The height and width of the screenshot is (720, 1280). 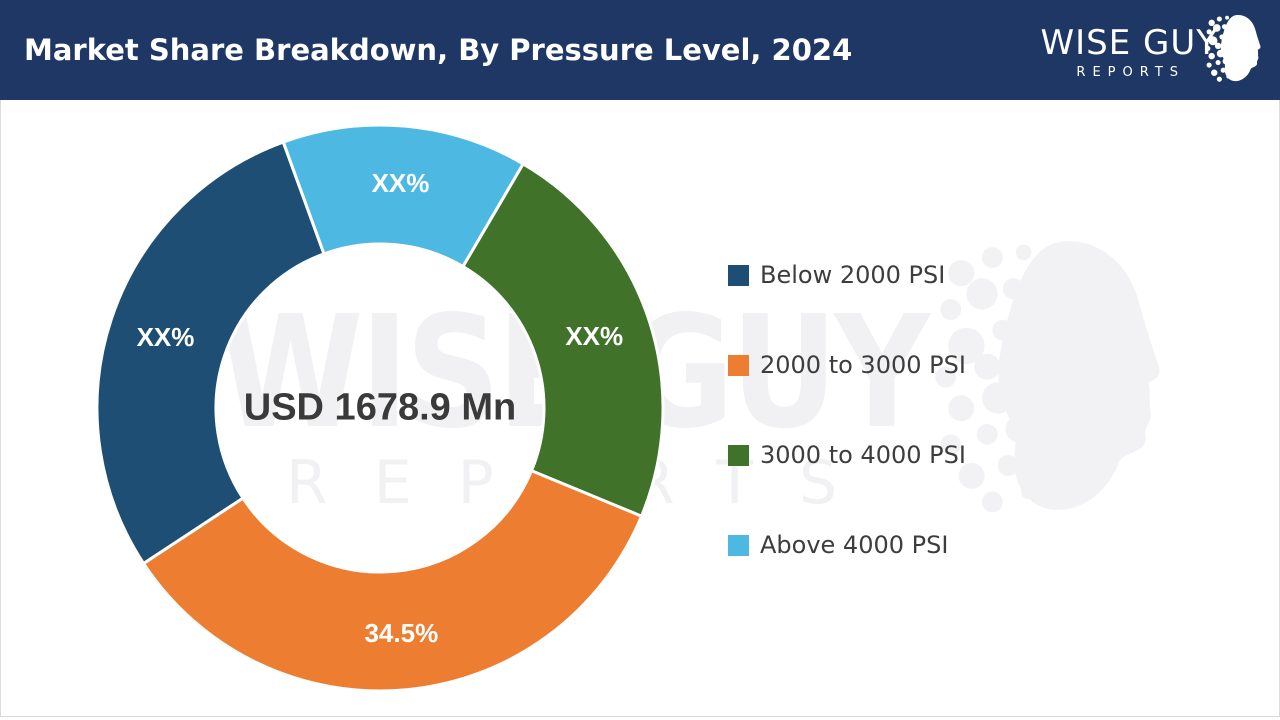 I want to click on legend-item-2000-to-3000-psi: 2000 to 3000 PSI, so click(x=847, y=365).